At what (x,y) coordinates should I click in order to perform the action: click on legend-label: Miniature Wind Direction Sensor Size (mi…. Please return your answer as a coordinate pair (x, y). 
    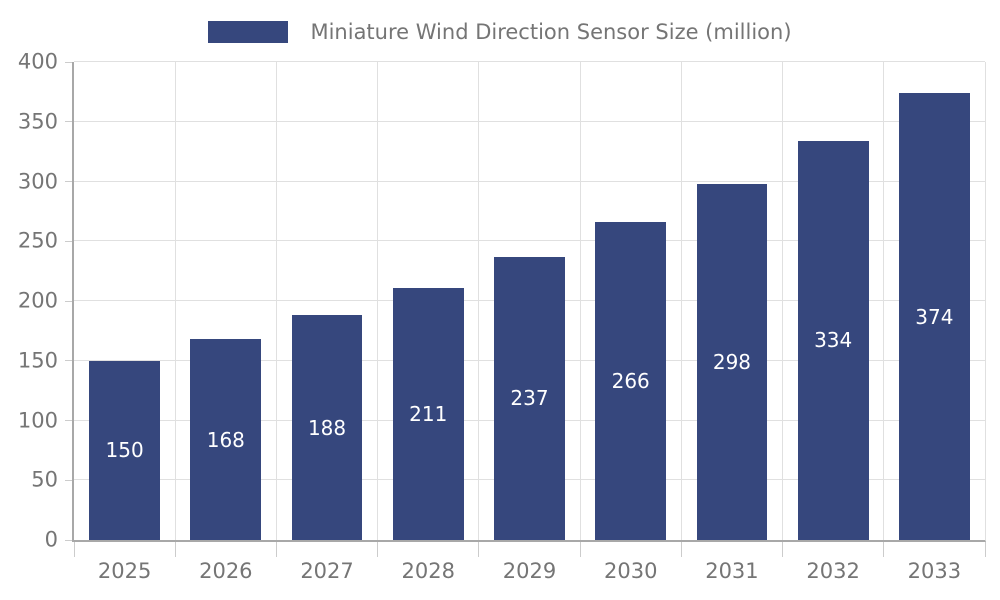
    Looking at the image, I should click on (551, 32).